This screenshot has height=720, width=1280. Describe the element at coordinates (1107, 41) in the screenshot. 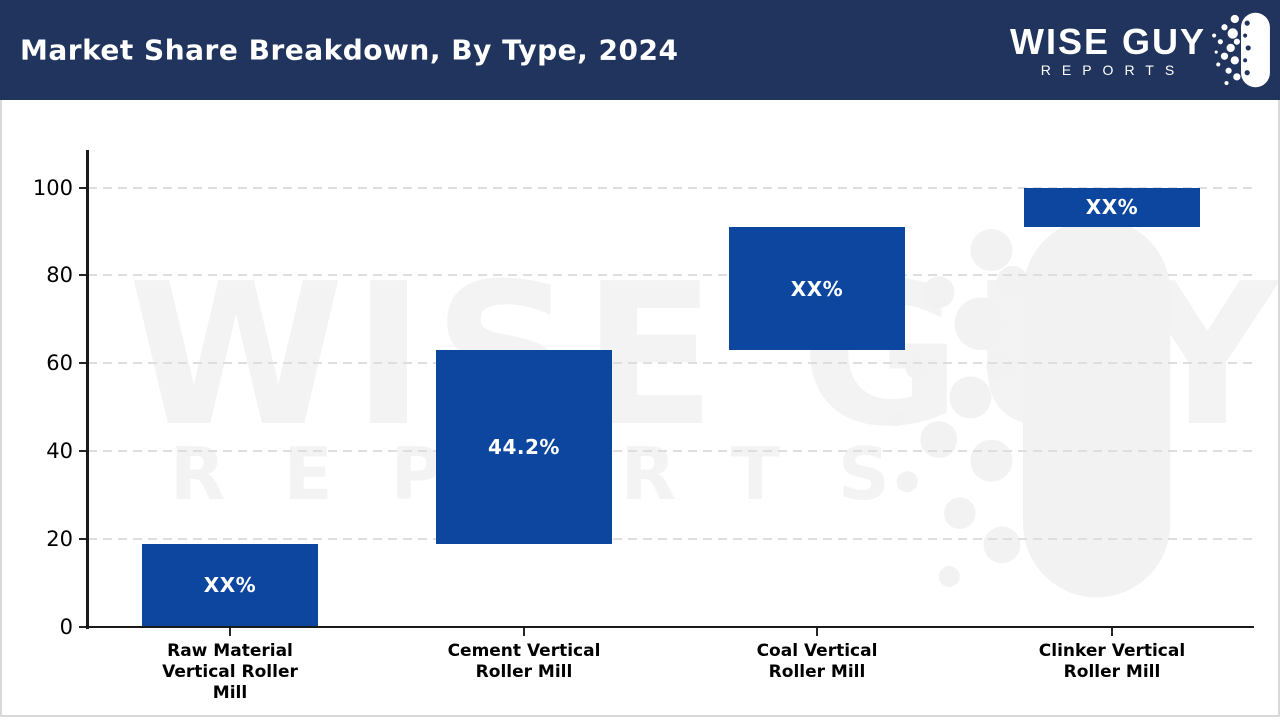

I see `logo-wordmark-line1: WISE GUY` at that location.